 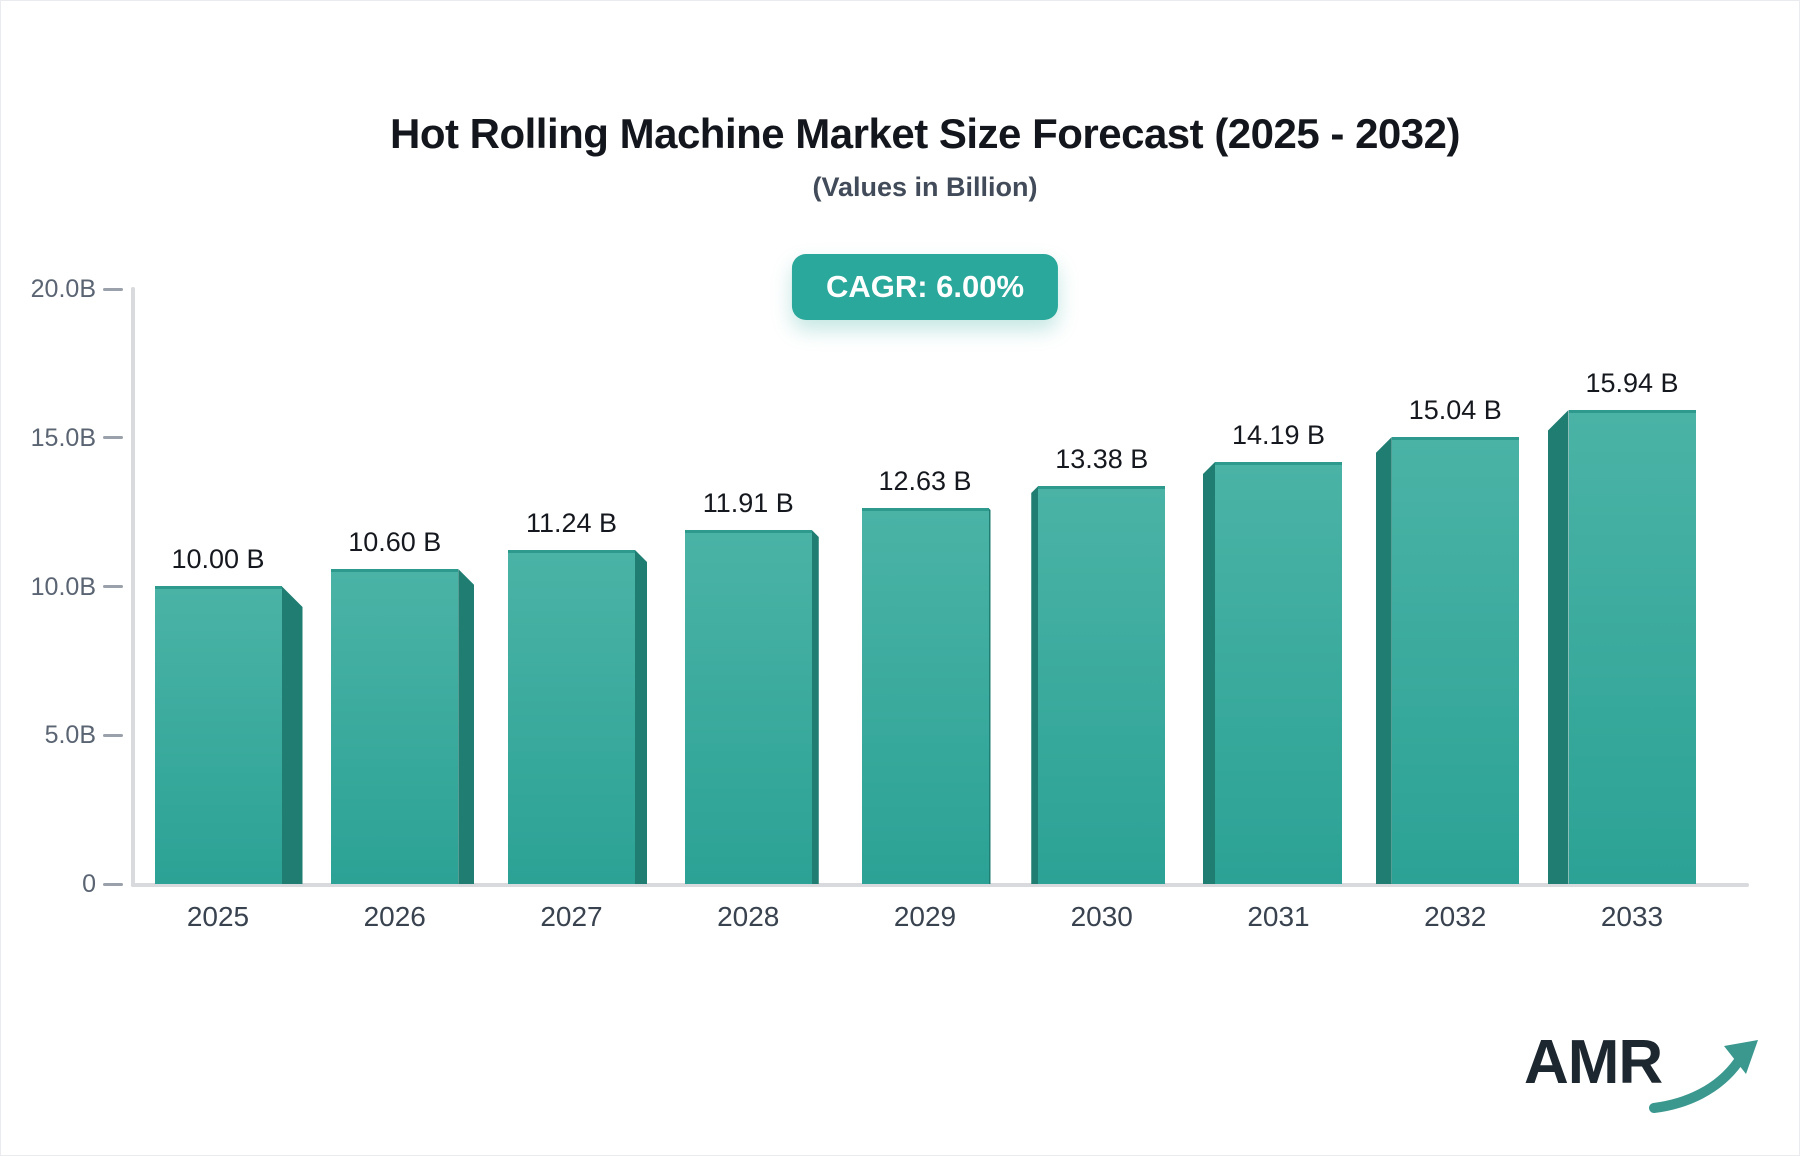 I want to click on y-tick-label: 0, so click(x=89, y=884).